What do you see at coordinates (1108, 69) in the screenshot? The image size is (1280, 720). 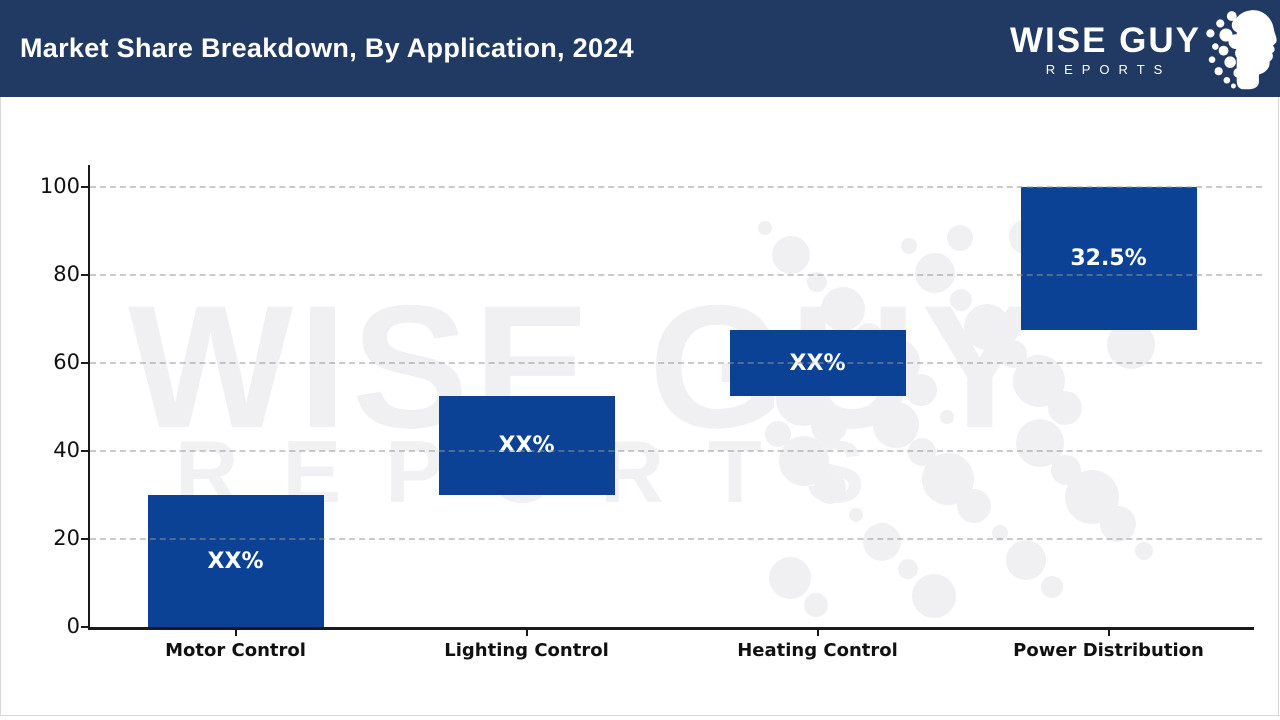 I see `logo-subtext: REPORTS` at bounding box center [1108, 69].